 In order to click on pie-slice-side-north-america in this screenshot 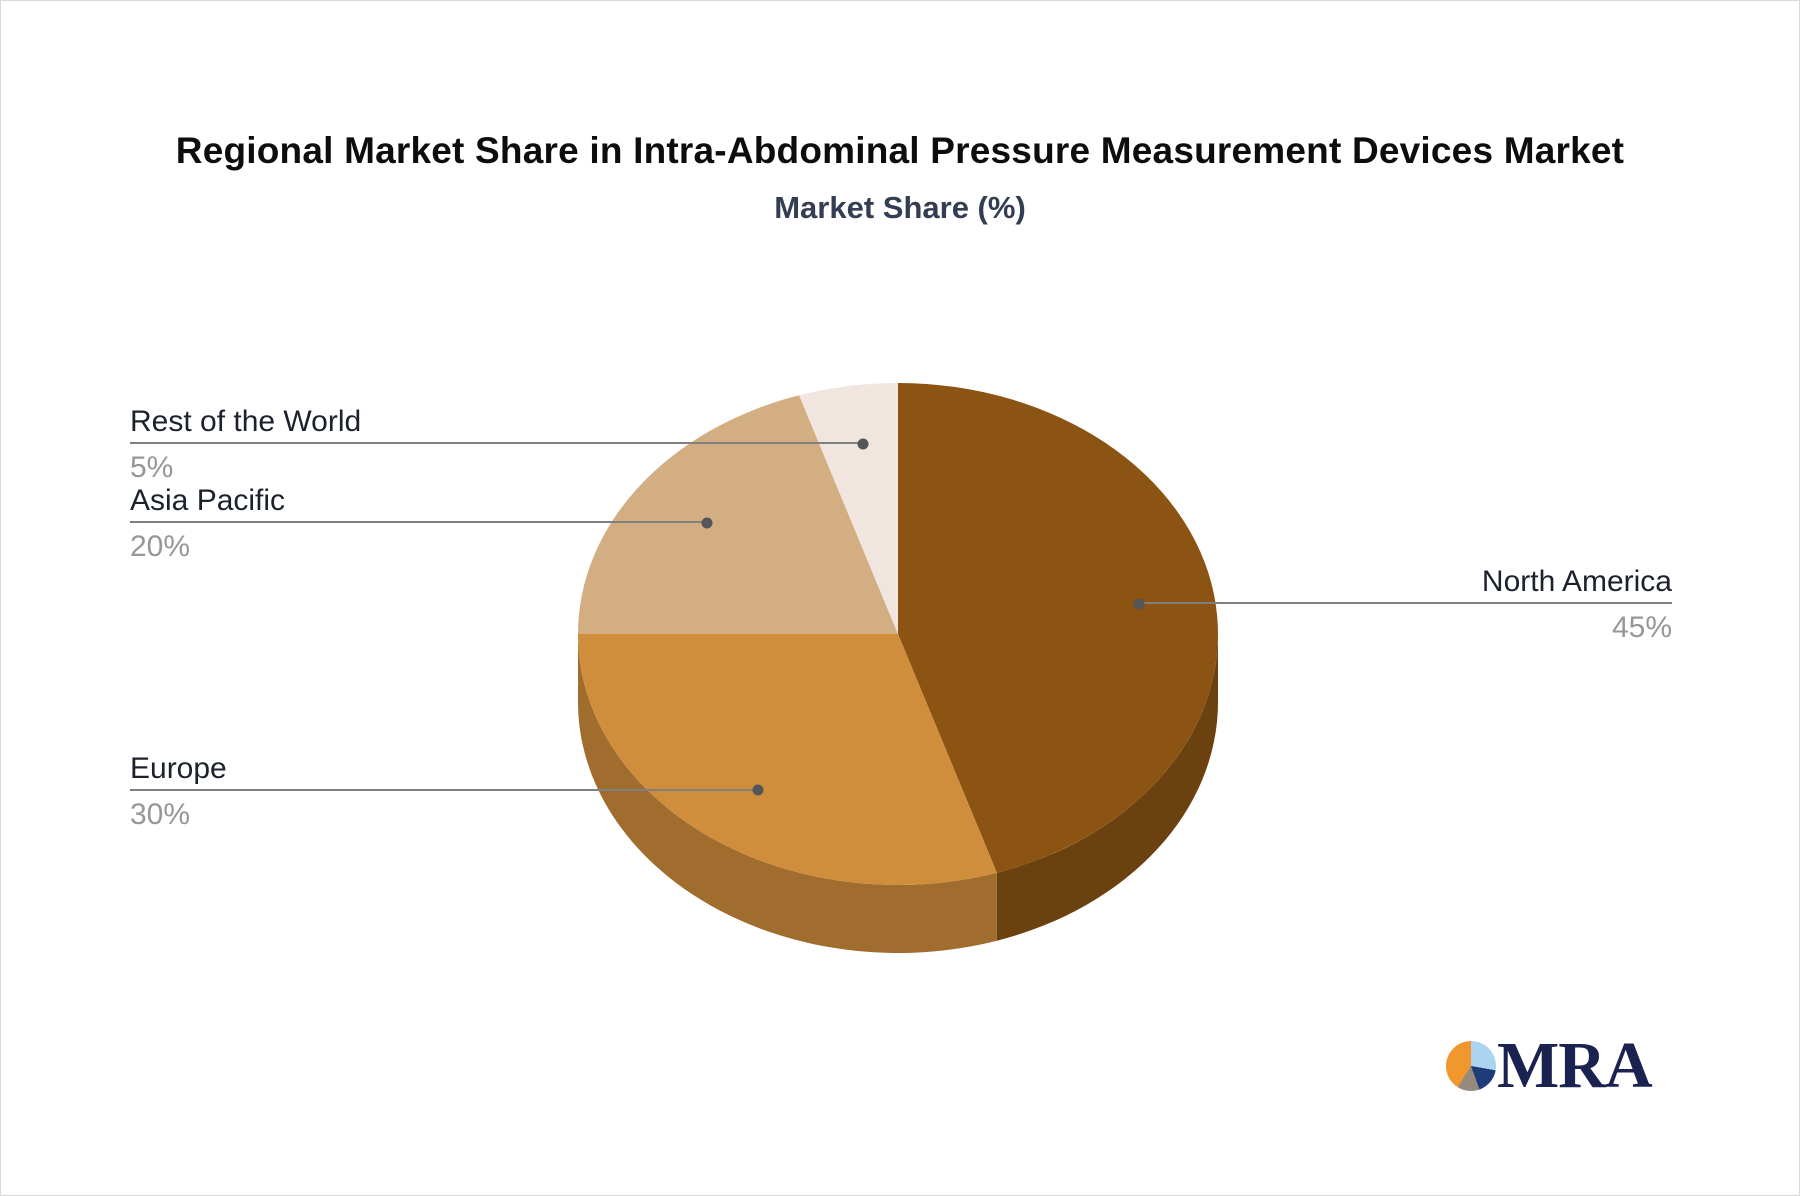, I will do `click(1107, 787)`.